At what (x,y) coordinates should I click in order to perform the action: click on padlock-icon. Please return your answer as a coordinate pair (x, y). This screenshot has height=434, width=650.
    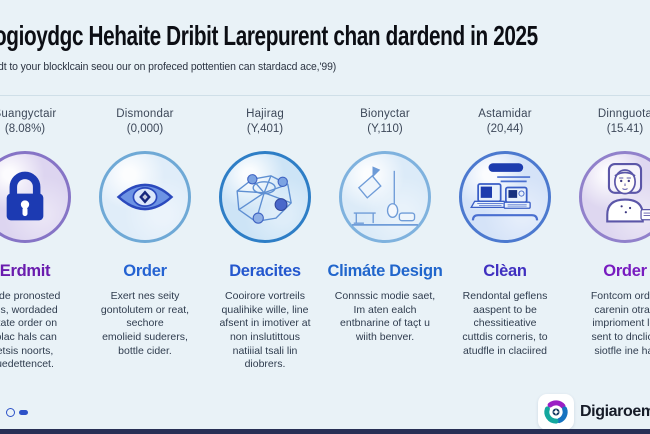
    Looking at the image, I should click on (35, 197).